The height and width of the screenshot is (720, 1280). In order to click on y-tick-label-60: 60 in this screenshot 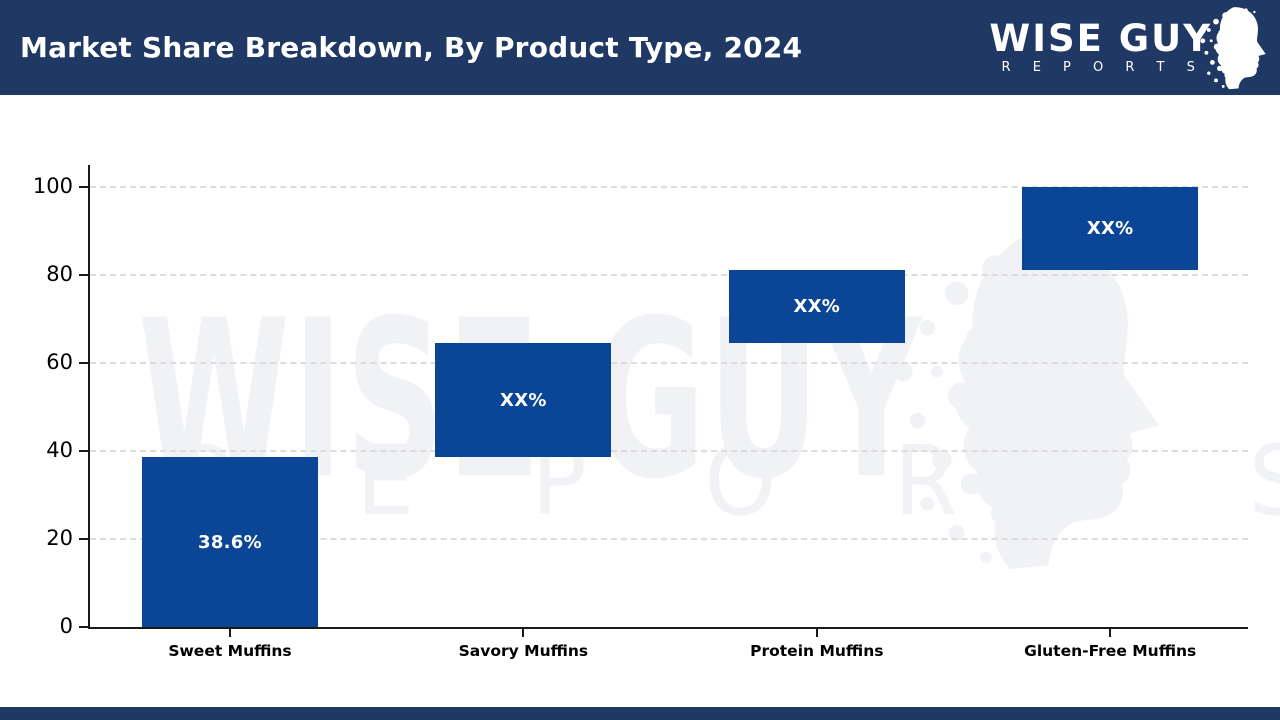, I will do `click(59, 362)`.